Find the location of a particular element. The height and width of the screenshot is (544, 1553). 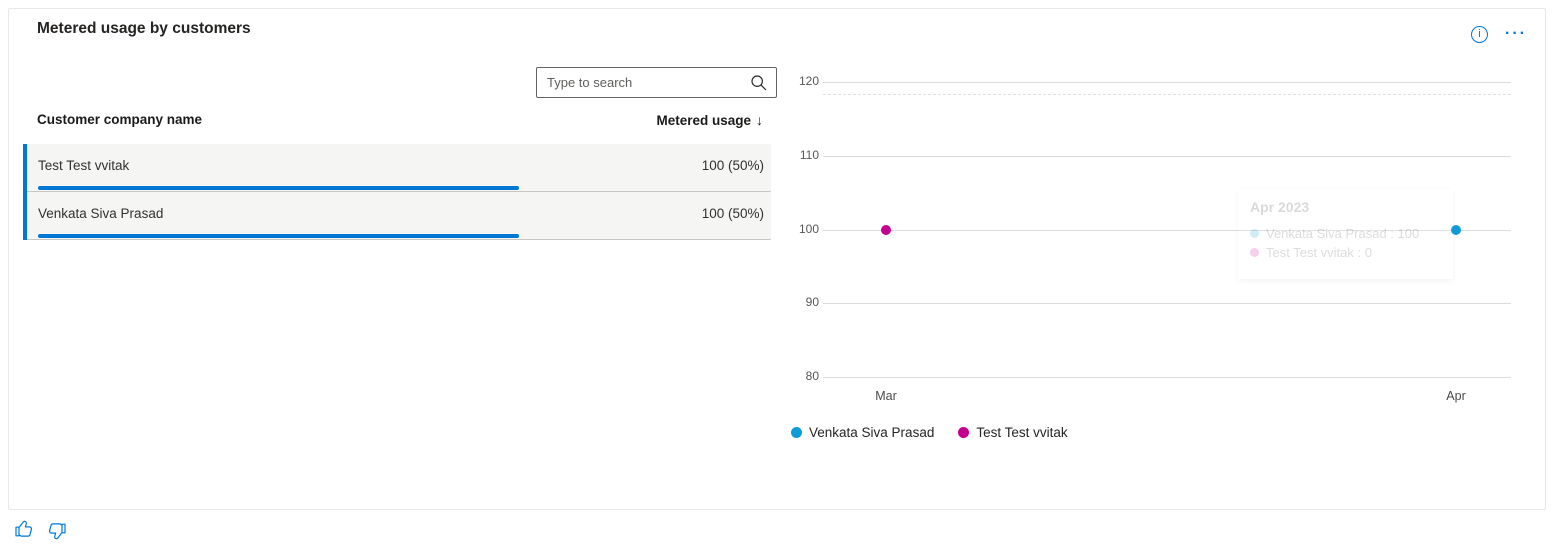

search-icon is located at coordinates (759, 83).